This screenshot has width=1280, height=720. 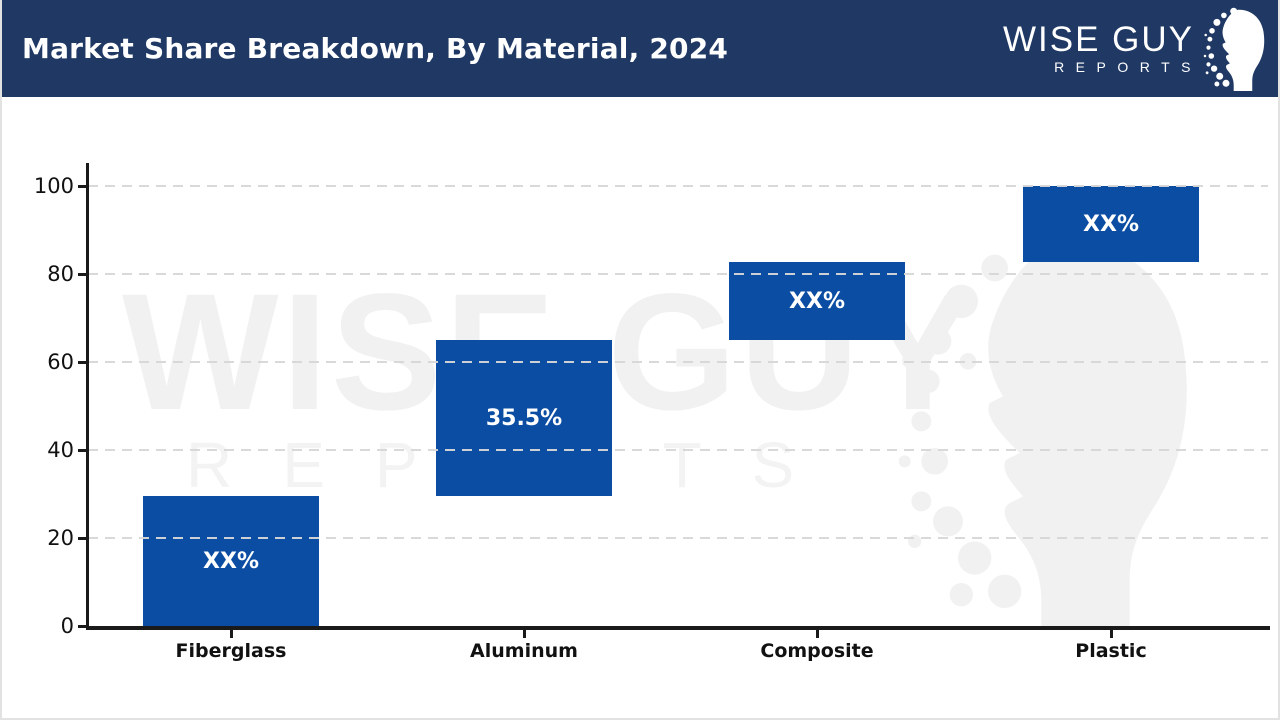 What do you see at coordinates (1111, 633) in the screenshot?
I see `x-tick-plastic` at bounding box center [1111, 633].